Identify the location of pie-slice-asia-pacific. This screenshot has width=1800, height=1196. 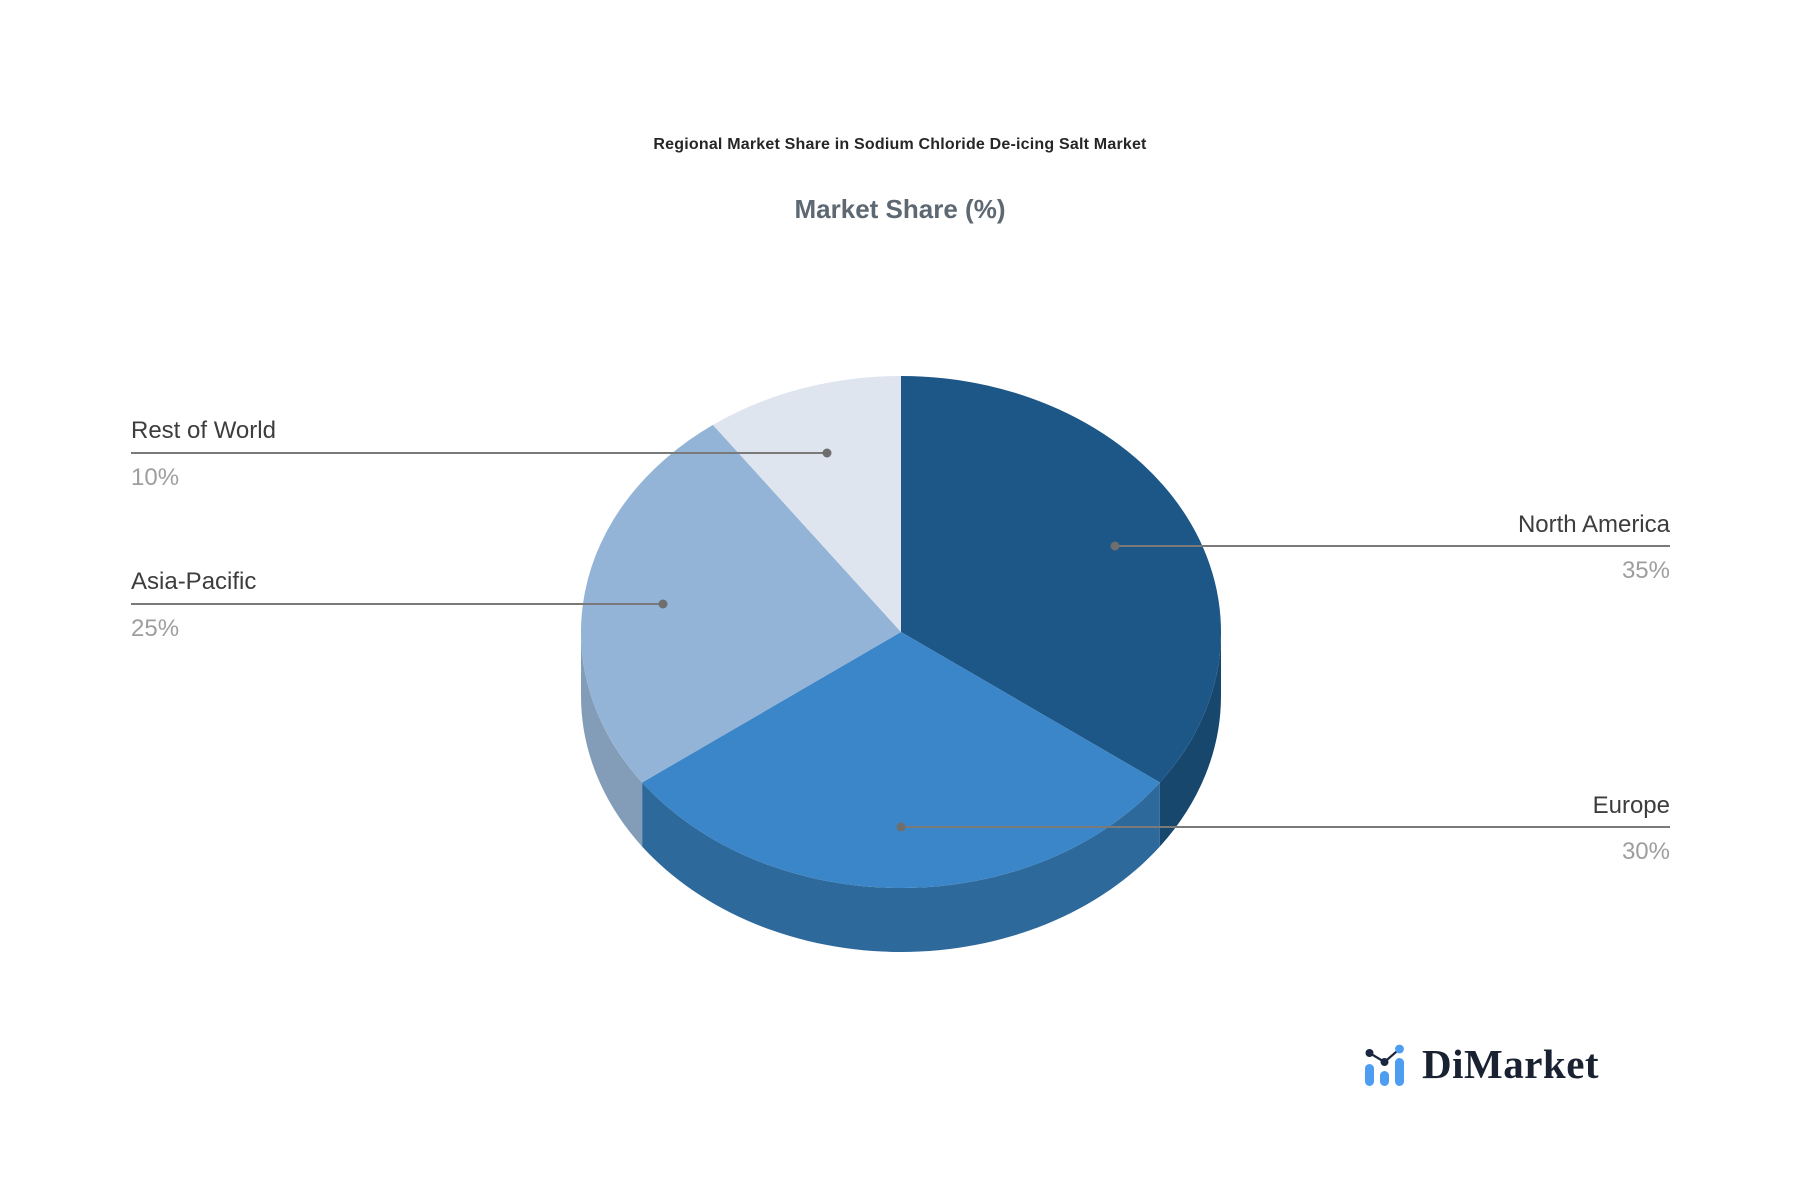
(741, 603).